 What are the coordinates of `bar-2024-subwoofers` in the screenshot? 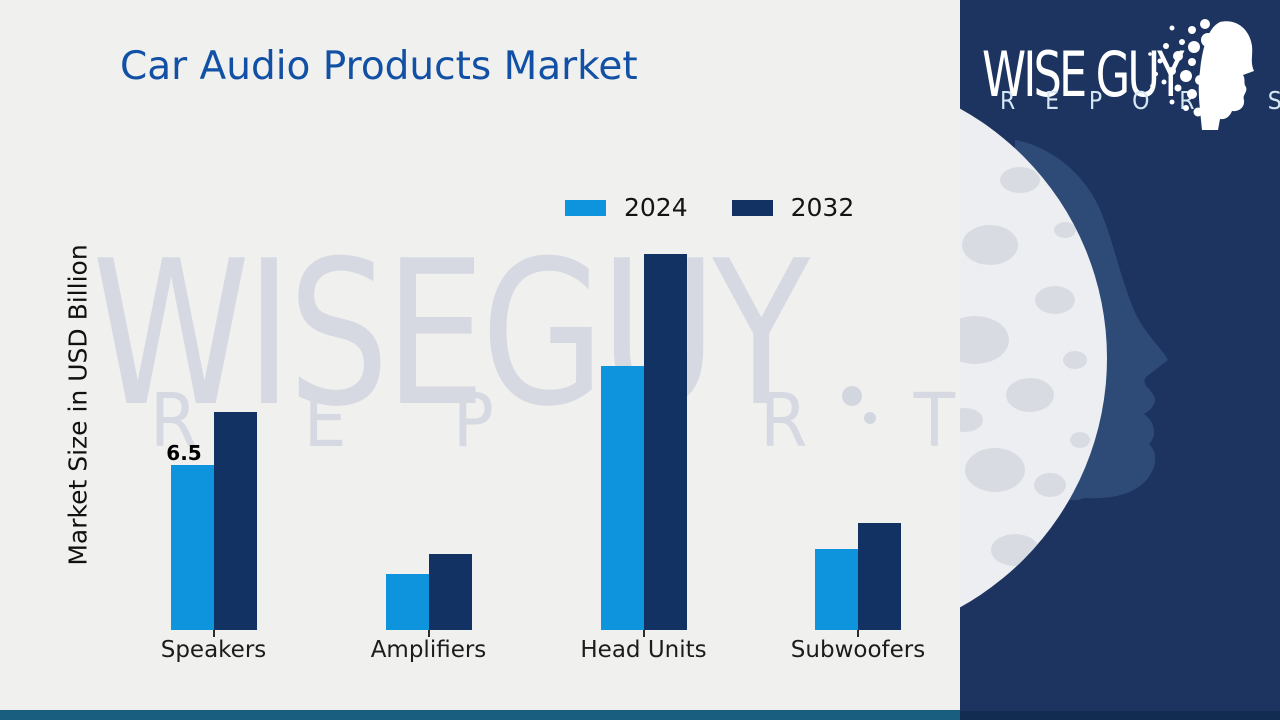 It's located at (836, 589).